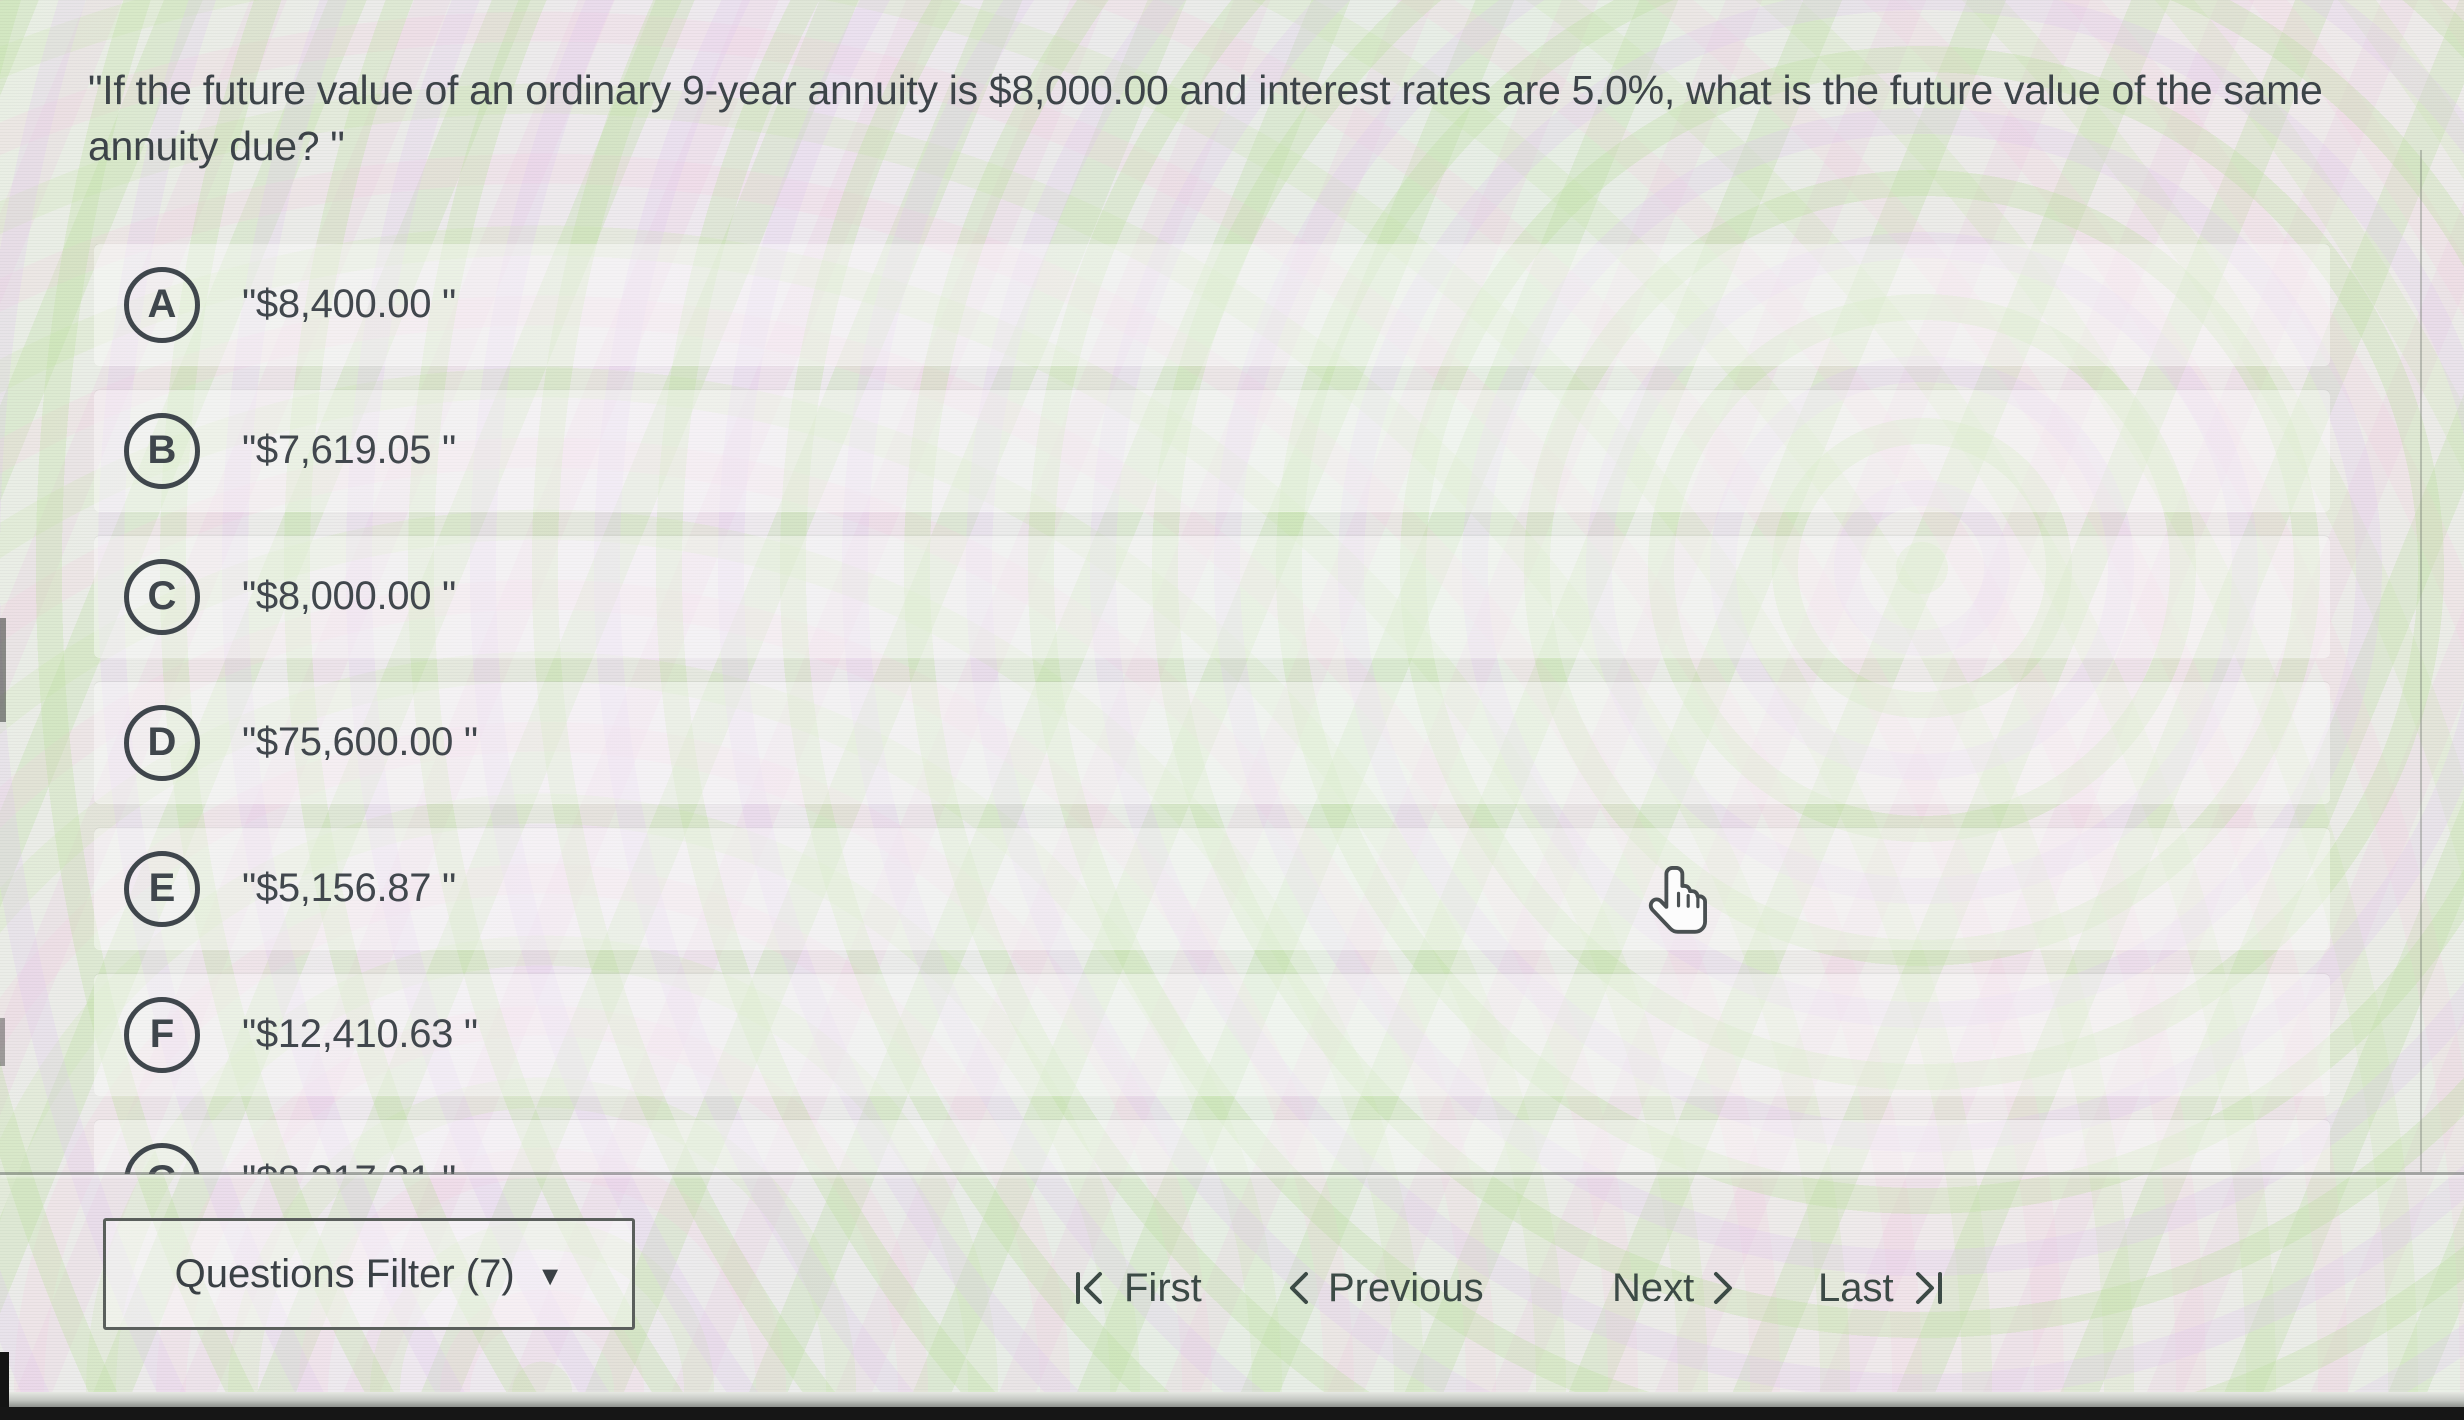 This screenshot has width=2464, height=1420. Describe the element at coordinates (1212, 450) in the screenshot. I see `answer-option-b: B "$7,619.05 "` at that location.